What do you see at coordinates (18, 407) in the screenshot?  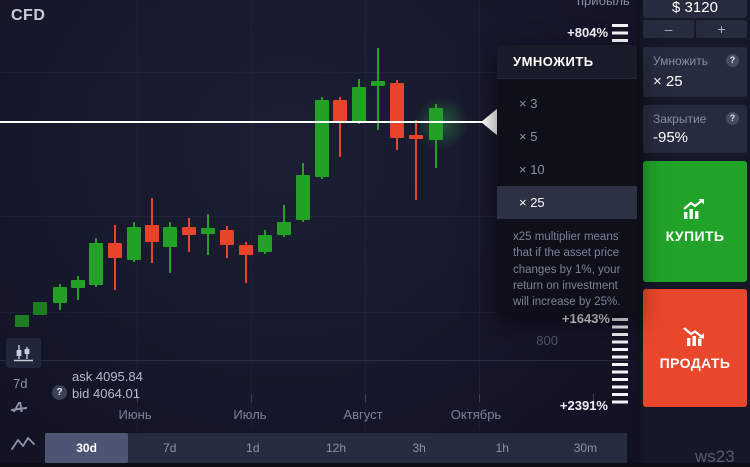 I see `drawing-tool-button: A` at bounding box center [18, 407].